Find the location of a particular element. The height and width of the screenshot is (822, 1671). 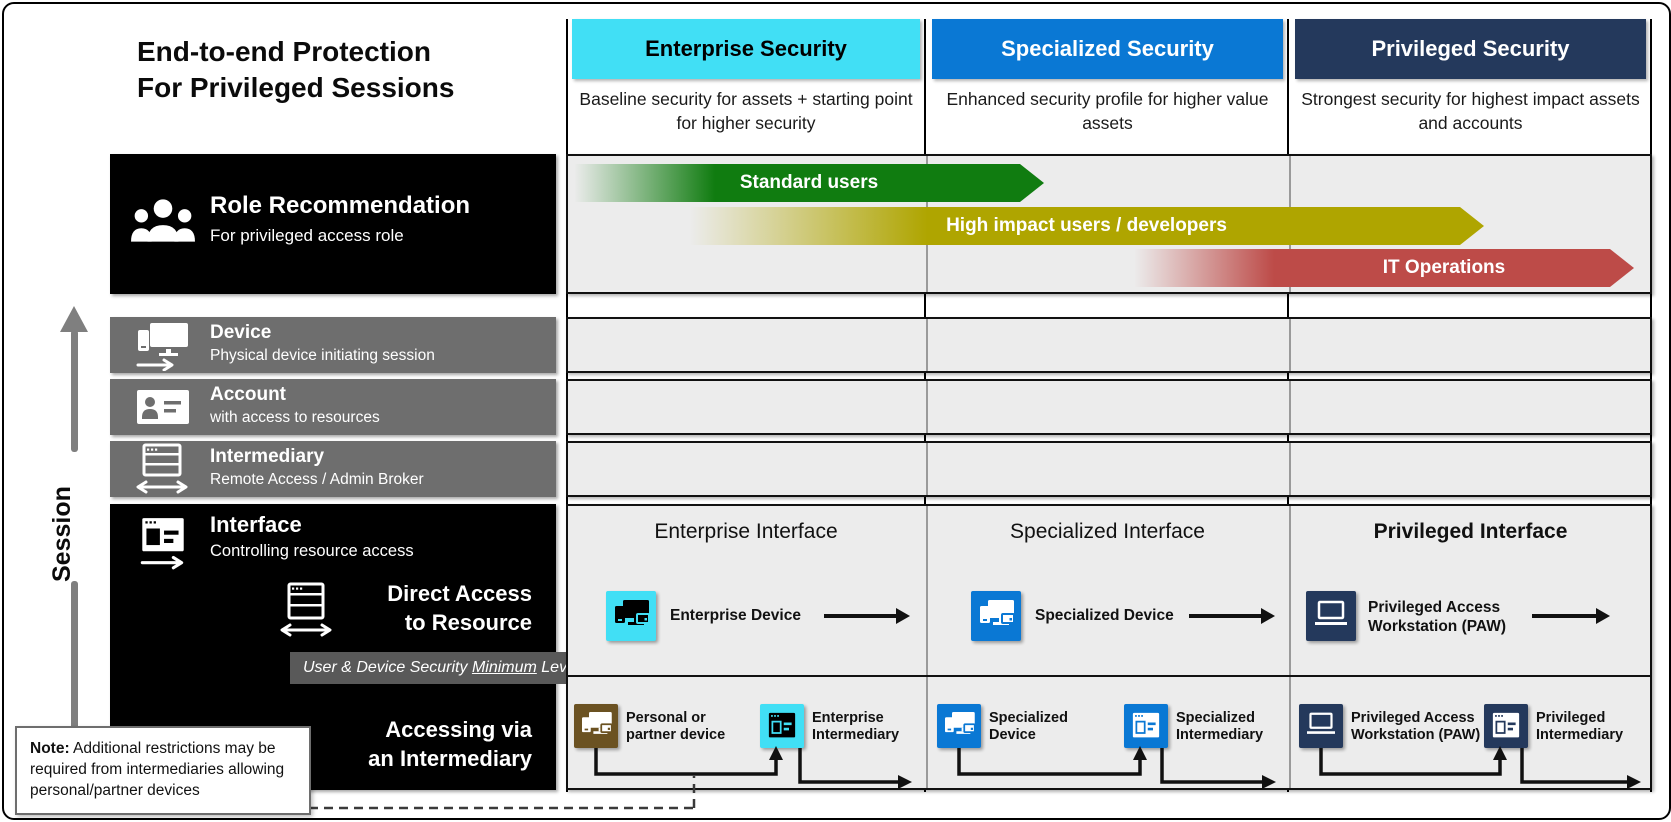

personal-partner-device-icon is located at coordinates (596, 726).